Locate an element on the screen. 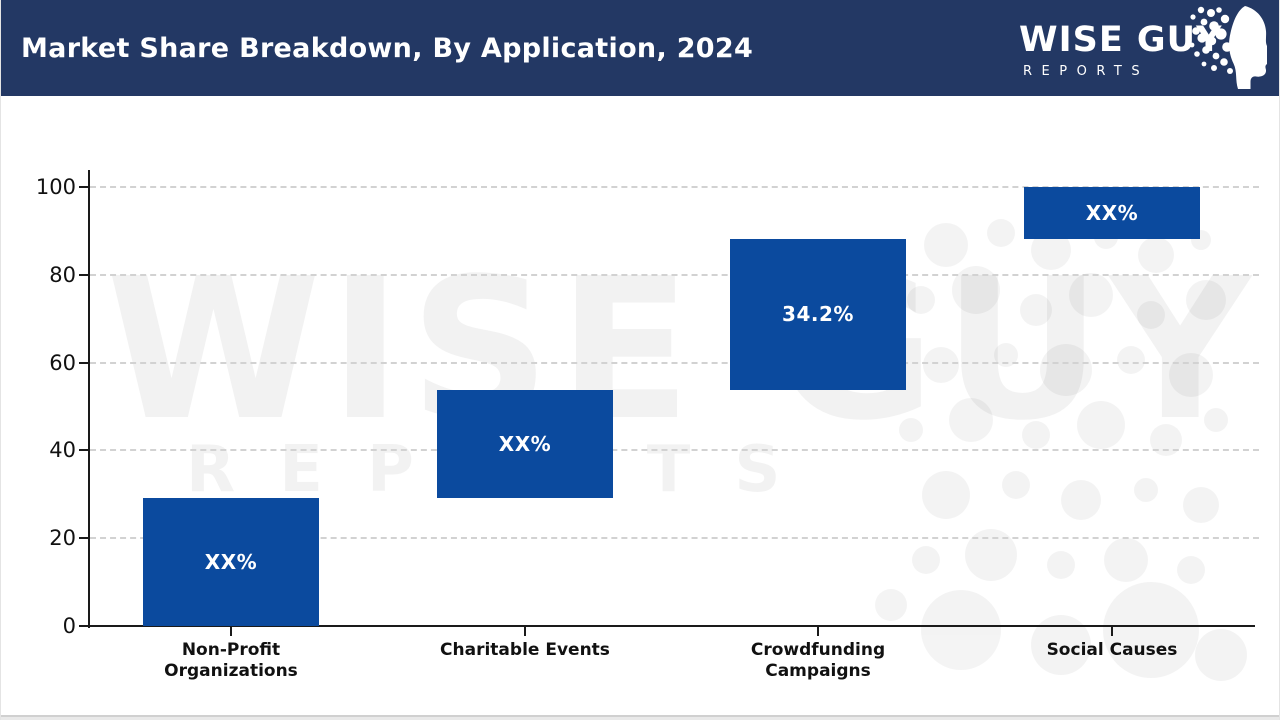  bar-charitable-events: XX% is located at coordinates (525, 443).